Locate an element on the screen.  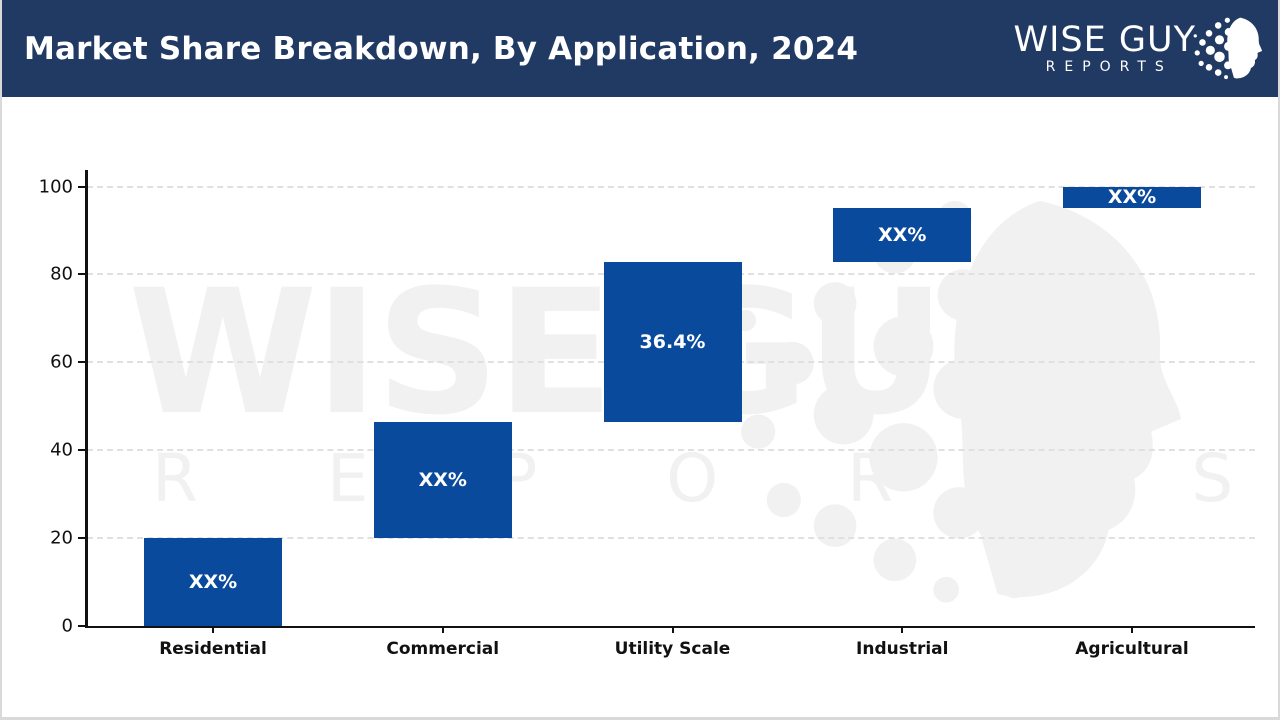
brand-logo-text: WISE GUY REPORTS is located at coordinates (1104, 47).